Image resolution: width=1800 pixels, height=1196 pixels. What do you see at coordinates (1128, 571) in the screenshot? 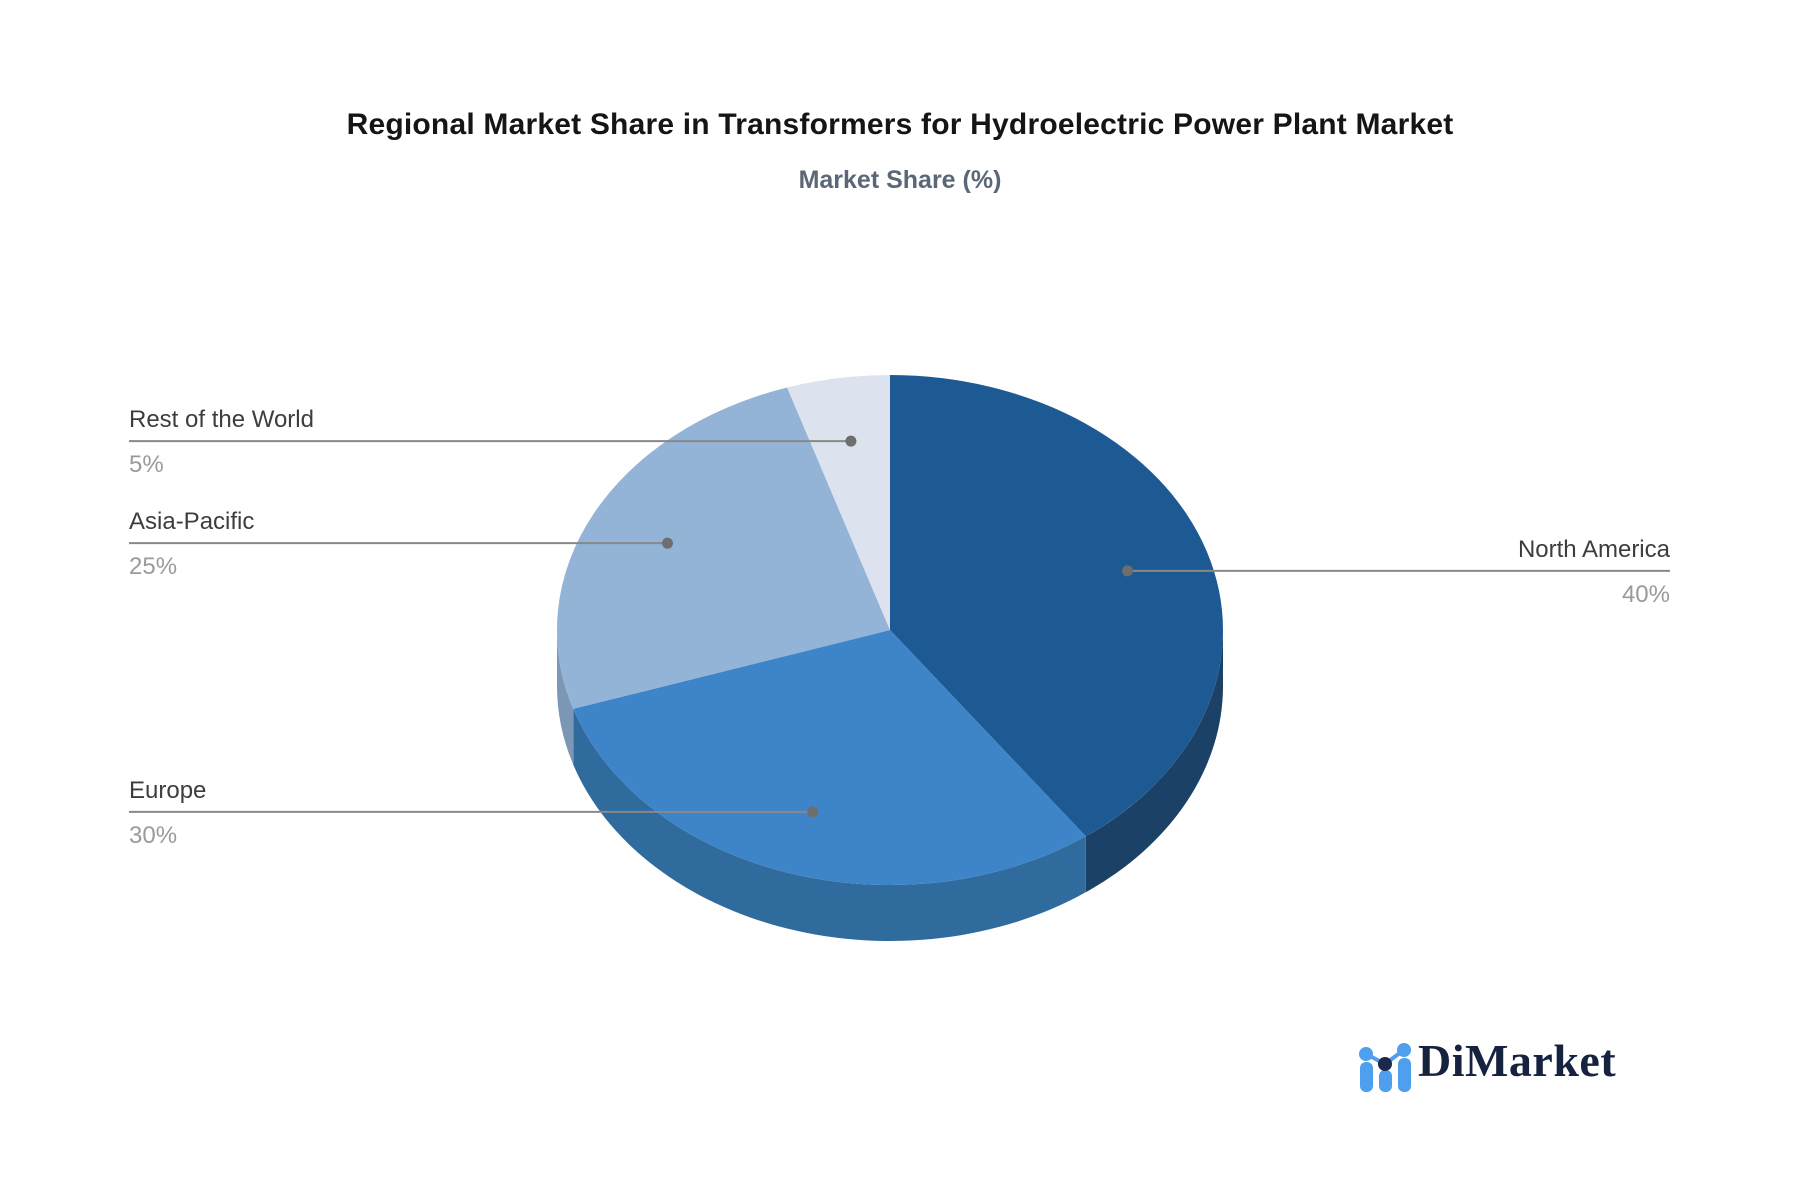
I see `leader-dot-north-america` at bounding box center [1128, 571].